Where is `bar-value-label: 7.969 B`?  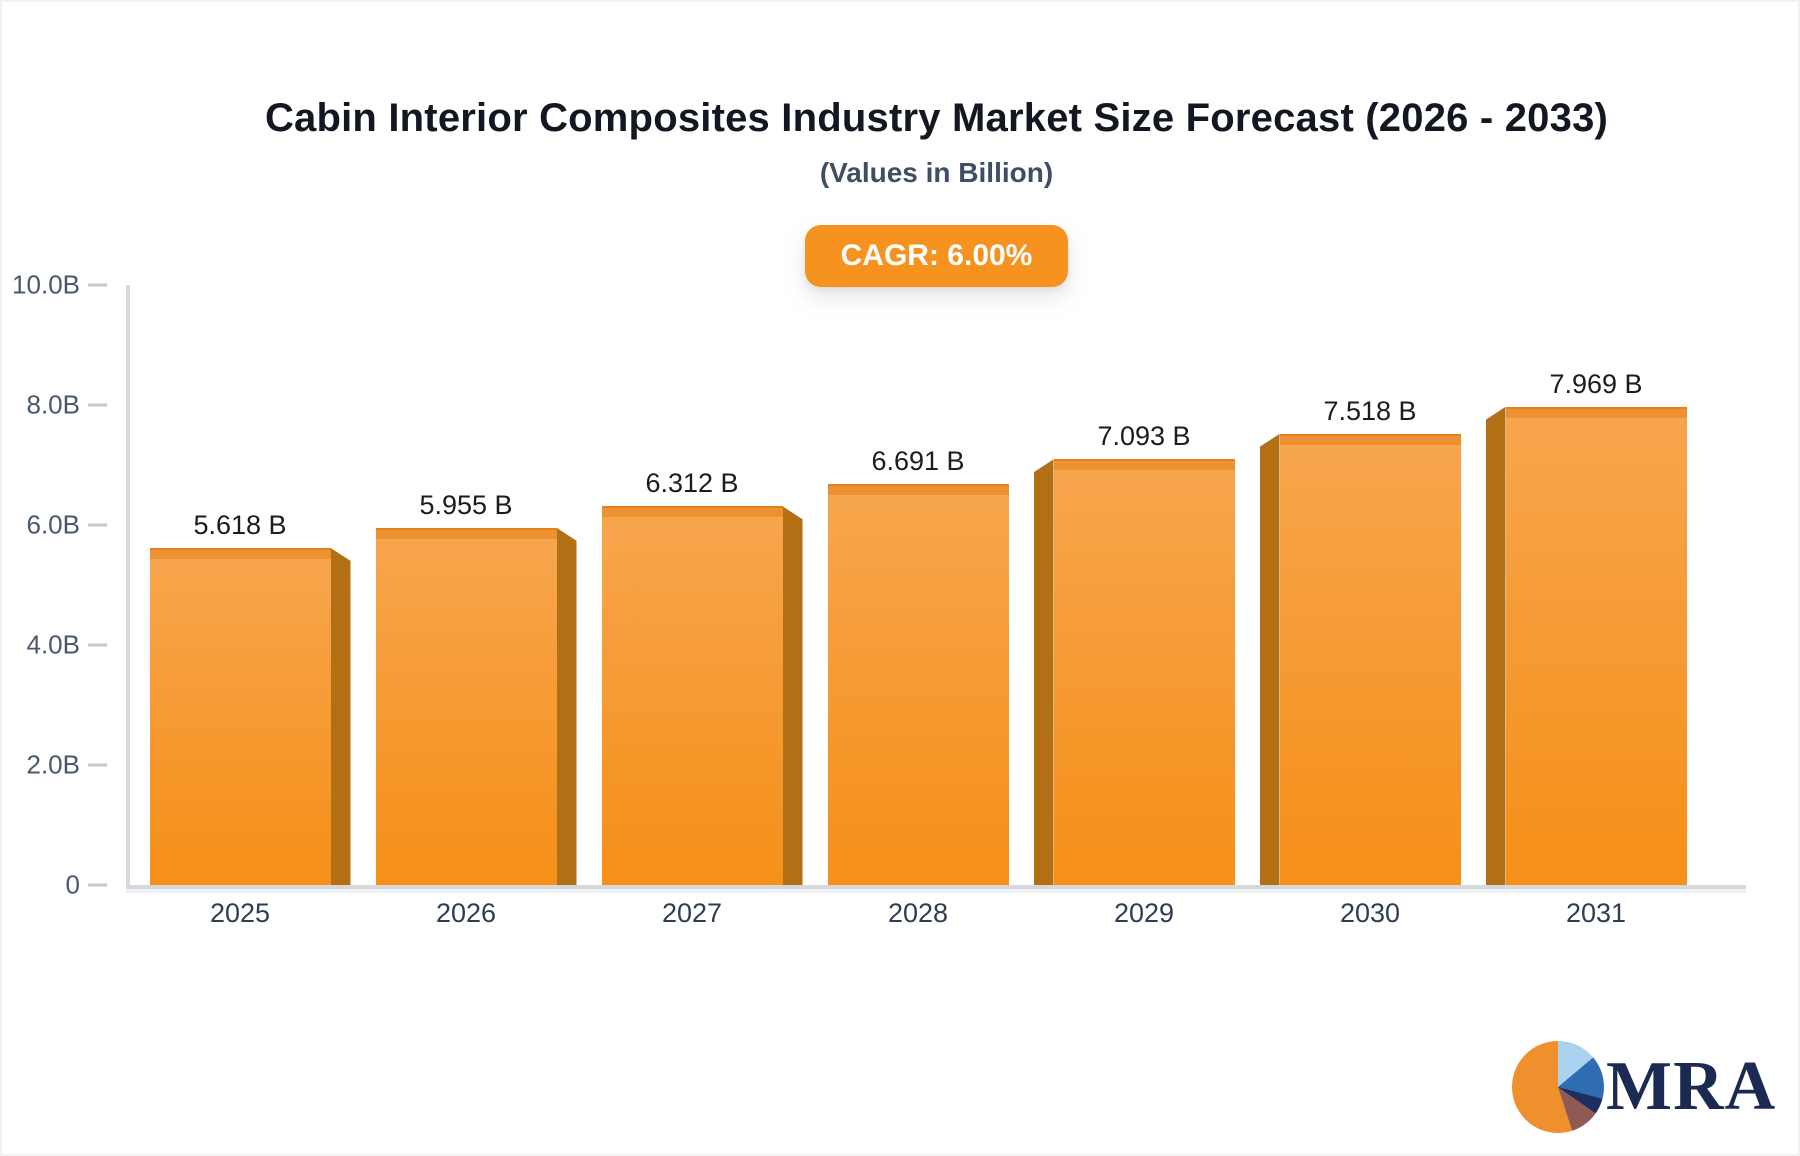
bar-value-label: 7.969 B is located at coordinates (1596, 383).